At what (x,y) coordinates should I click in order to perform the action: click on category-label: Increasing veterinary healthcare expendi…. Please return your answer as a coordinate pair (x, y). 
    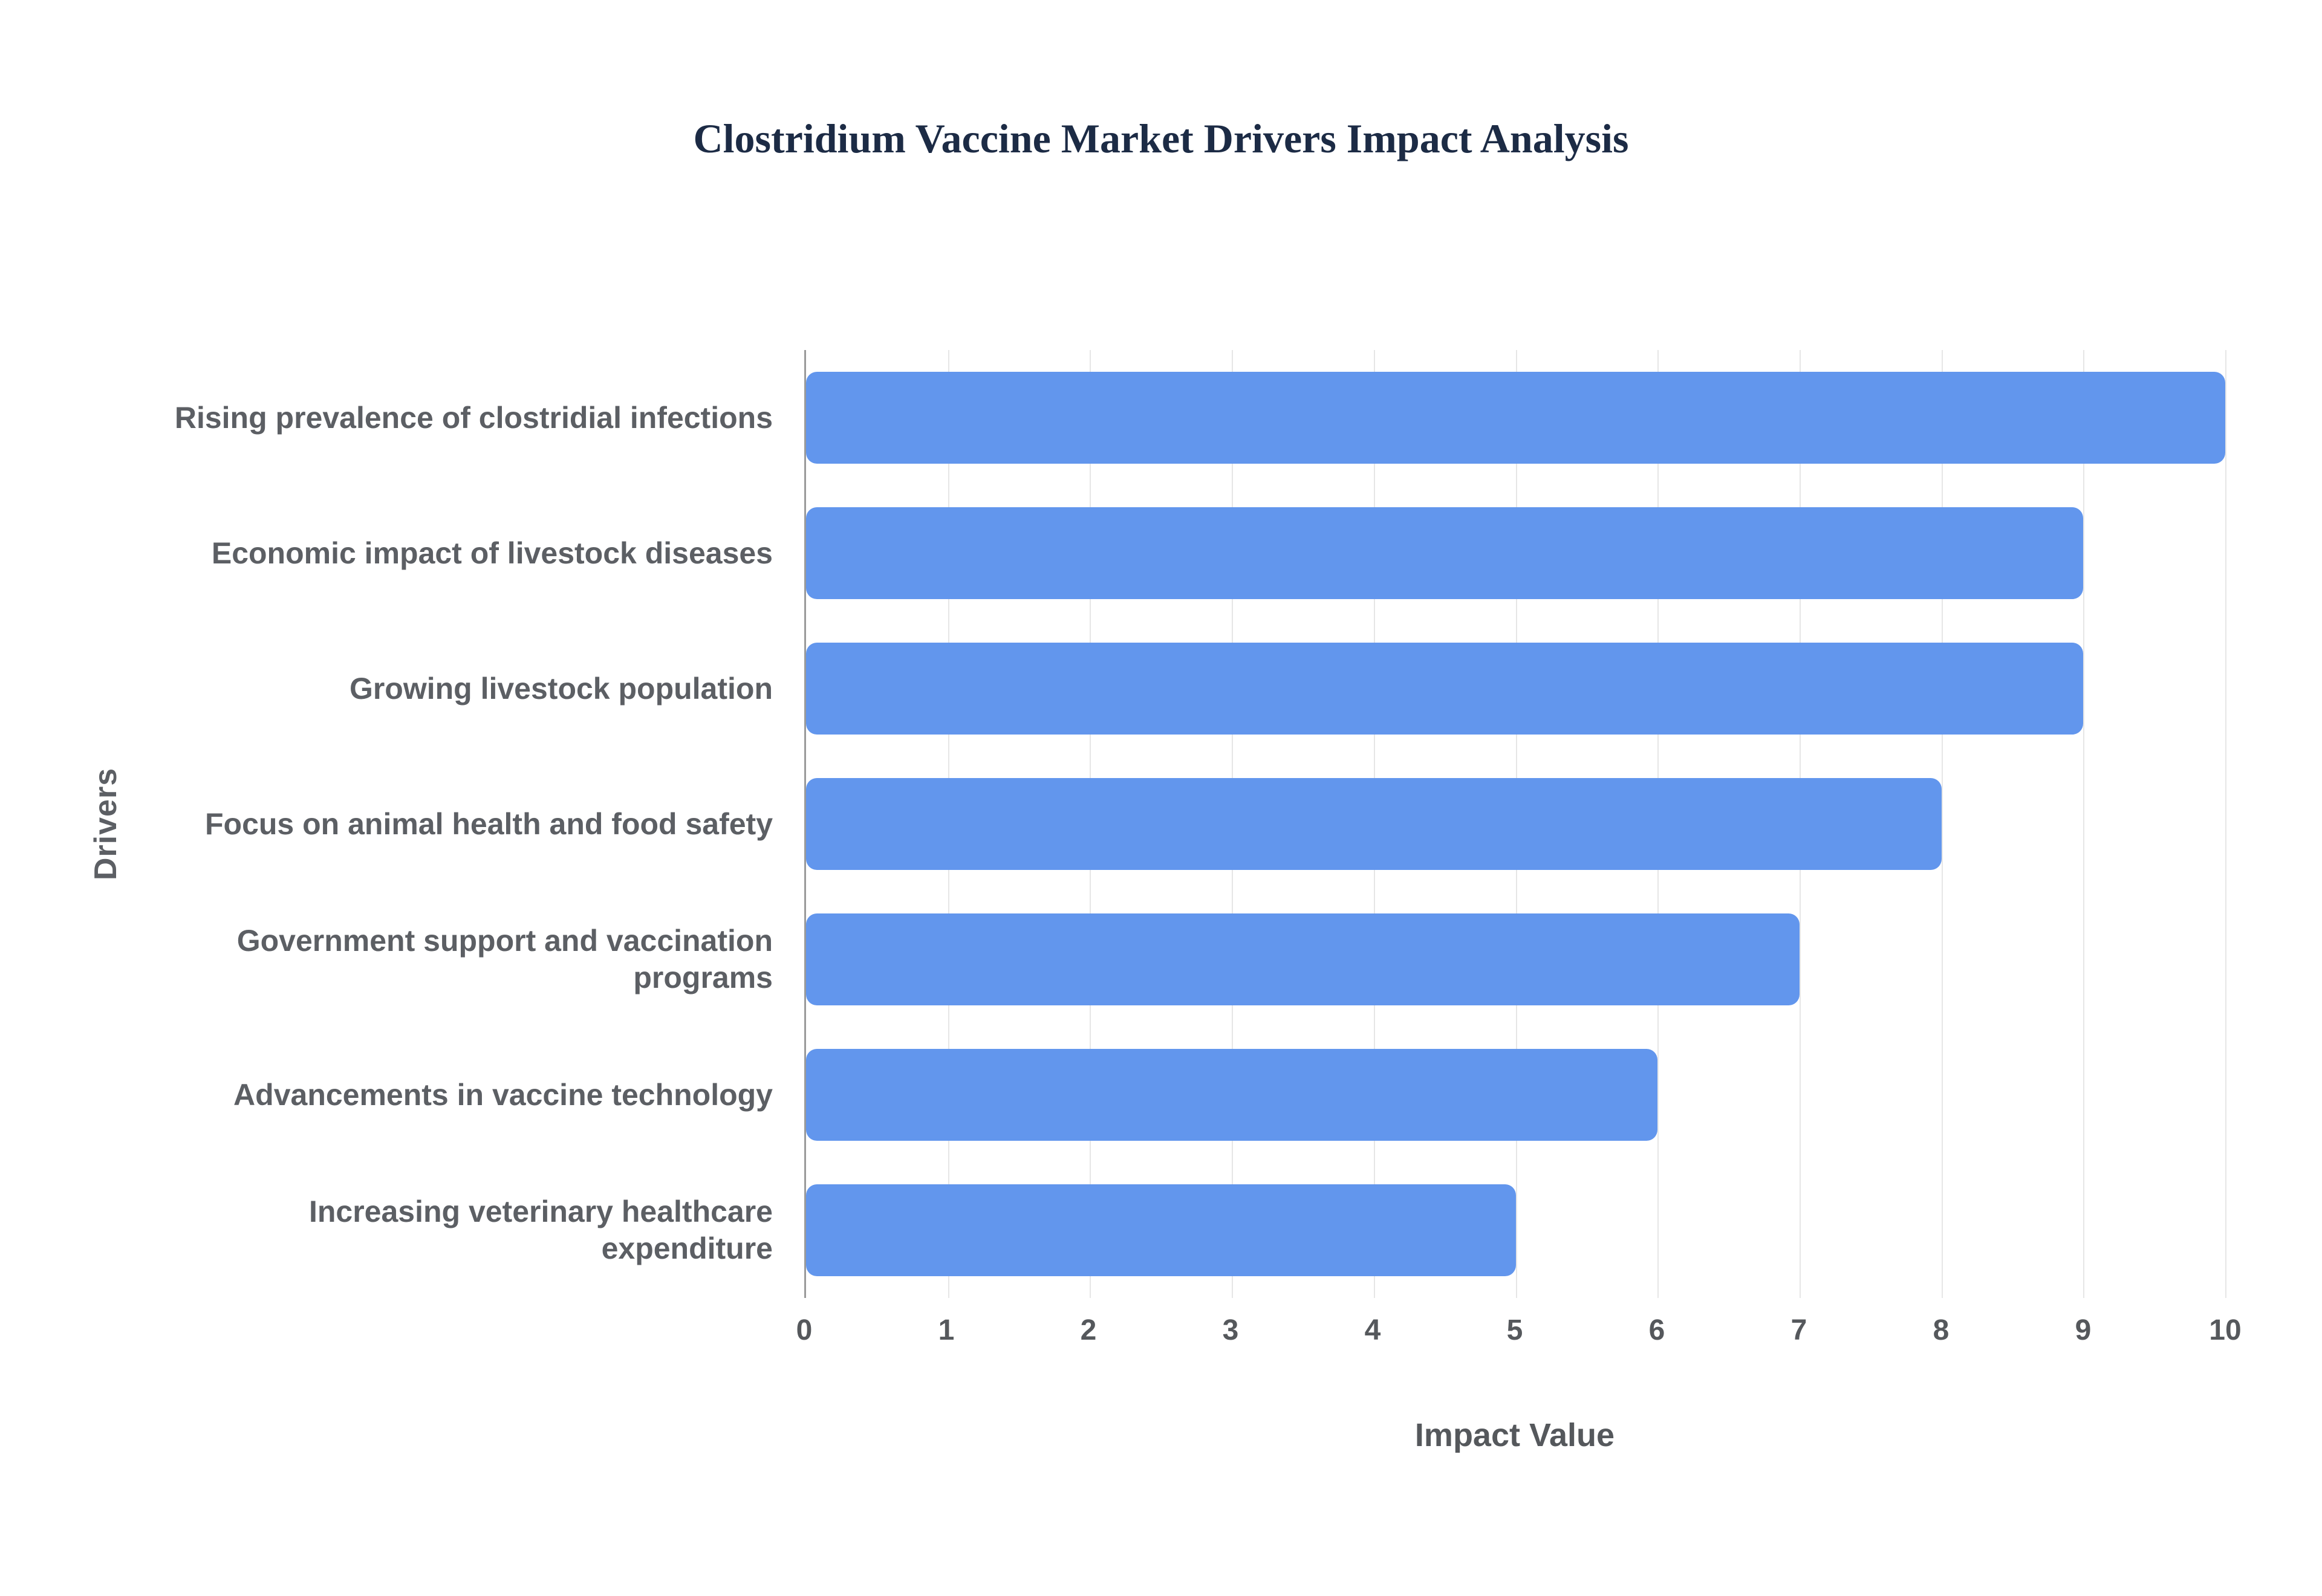
    Looking at the image, I should click on (540, 1230).